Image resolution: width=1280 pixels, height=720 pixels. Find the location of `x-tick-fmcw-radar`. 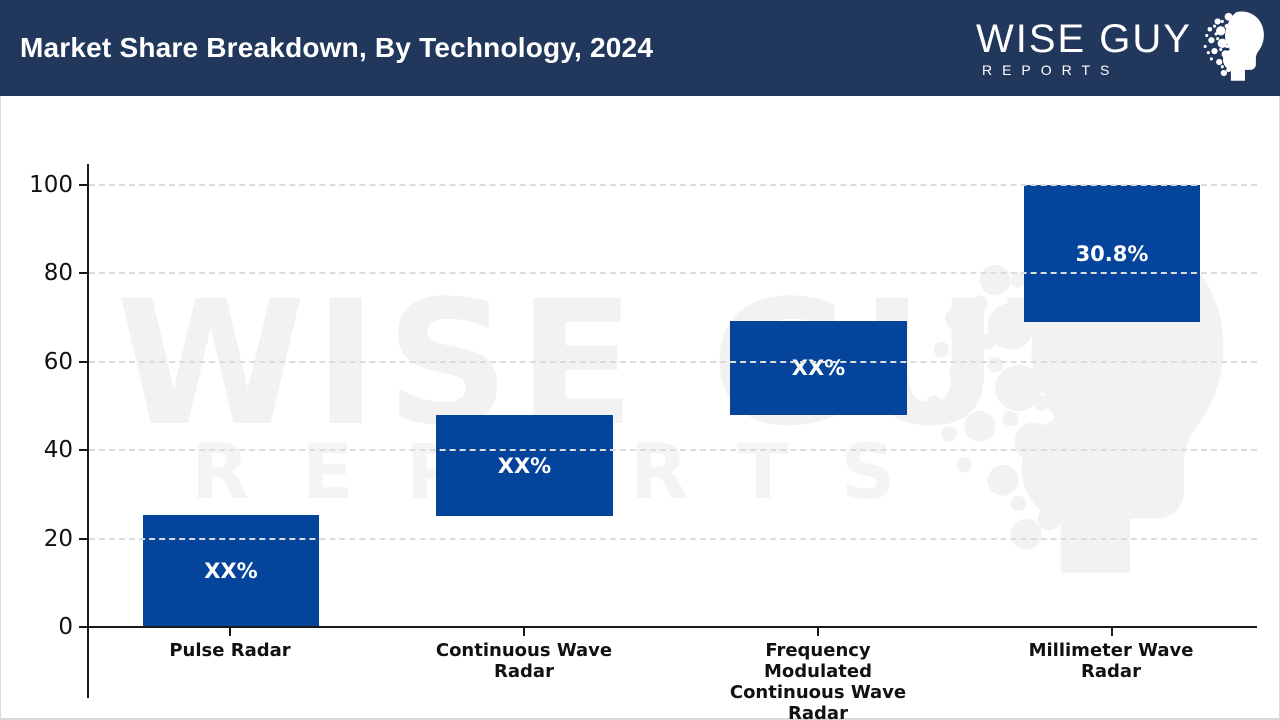

x-tick-fmcw-radar is located at coordinates (818, 632).